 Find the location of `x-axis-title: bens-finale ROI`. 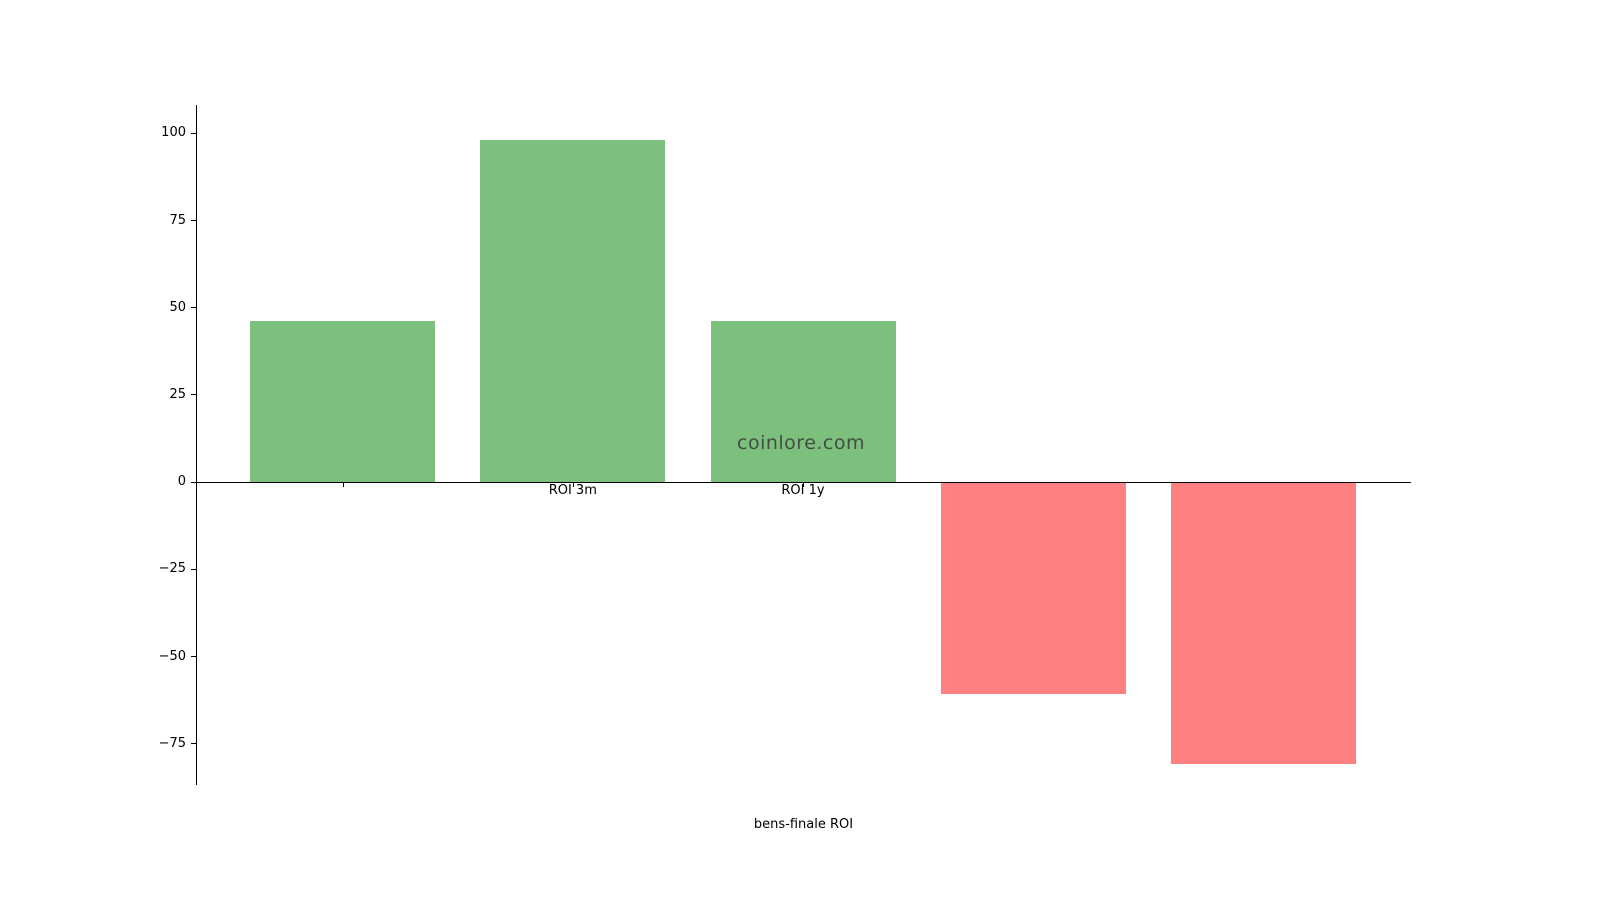

x-axis-title: bens-finale ROI is located at coordinates (803, 824).